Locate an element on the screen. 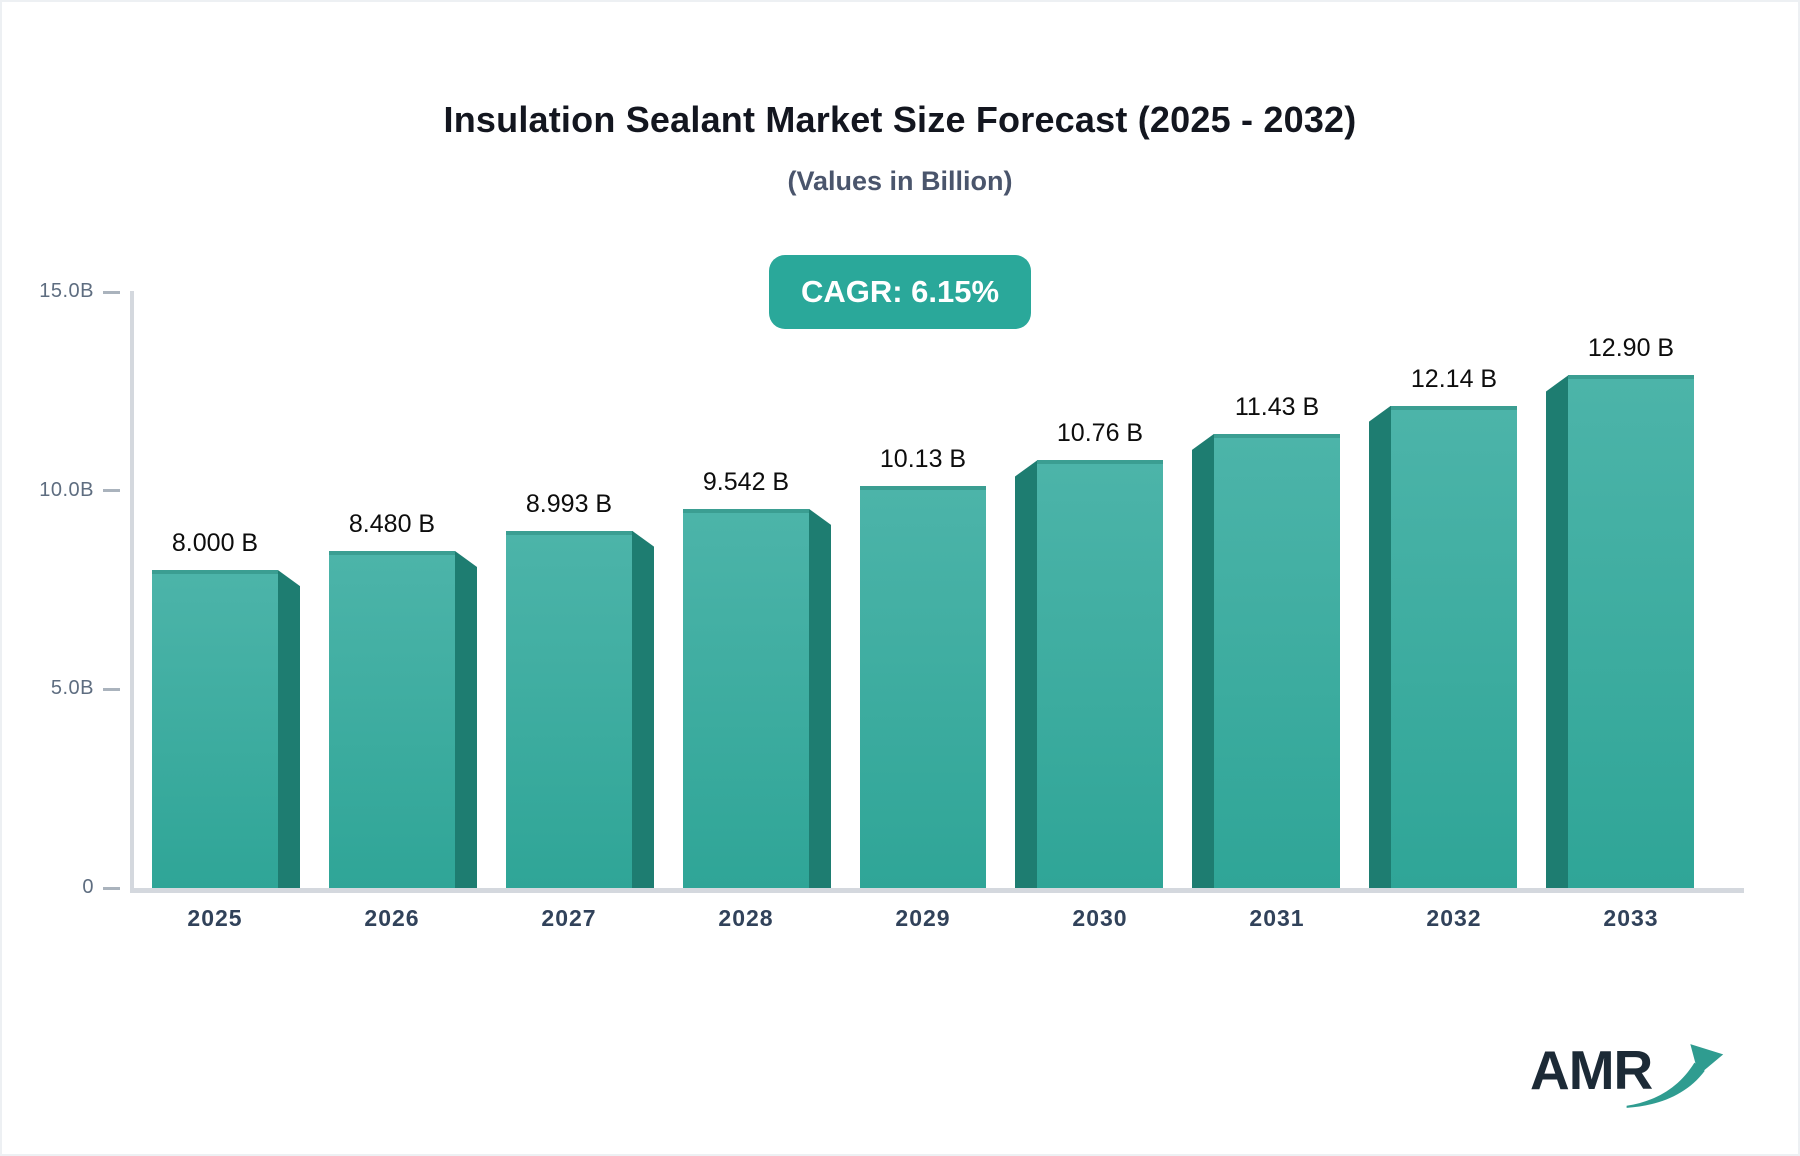  bar-value-label: 10.13 B is located at coordinates (923, 458).